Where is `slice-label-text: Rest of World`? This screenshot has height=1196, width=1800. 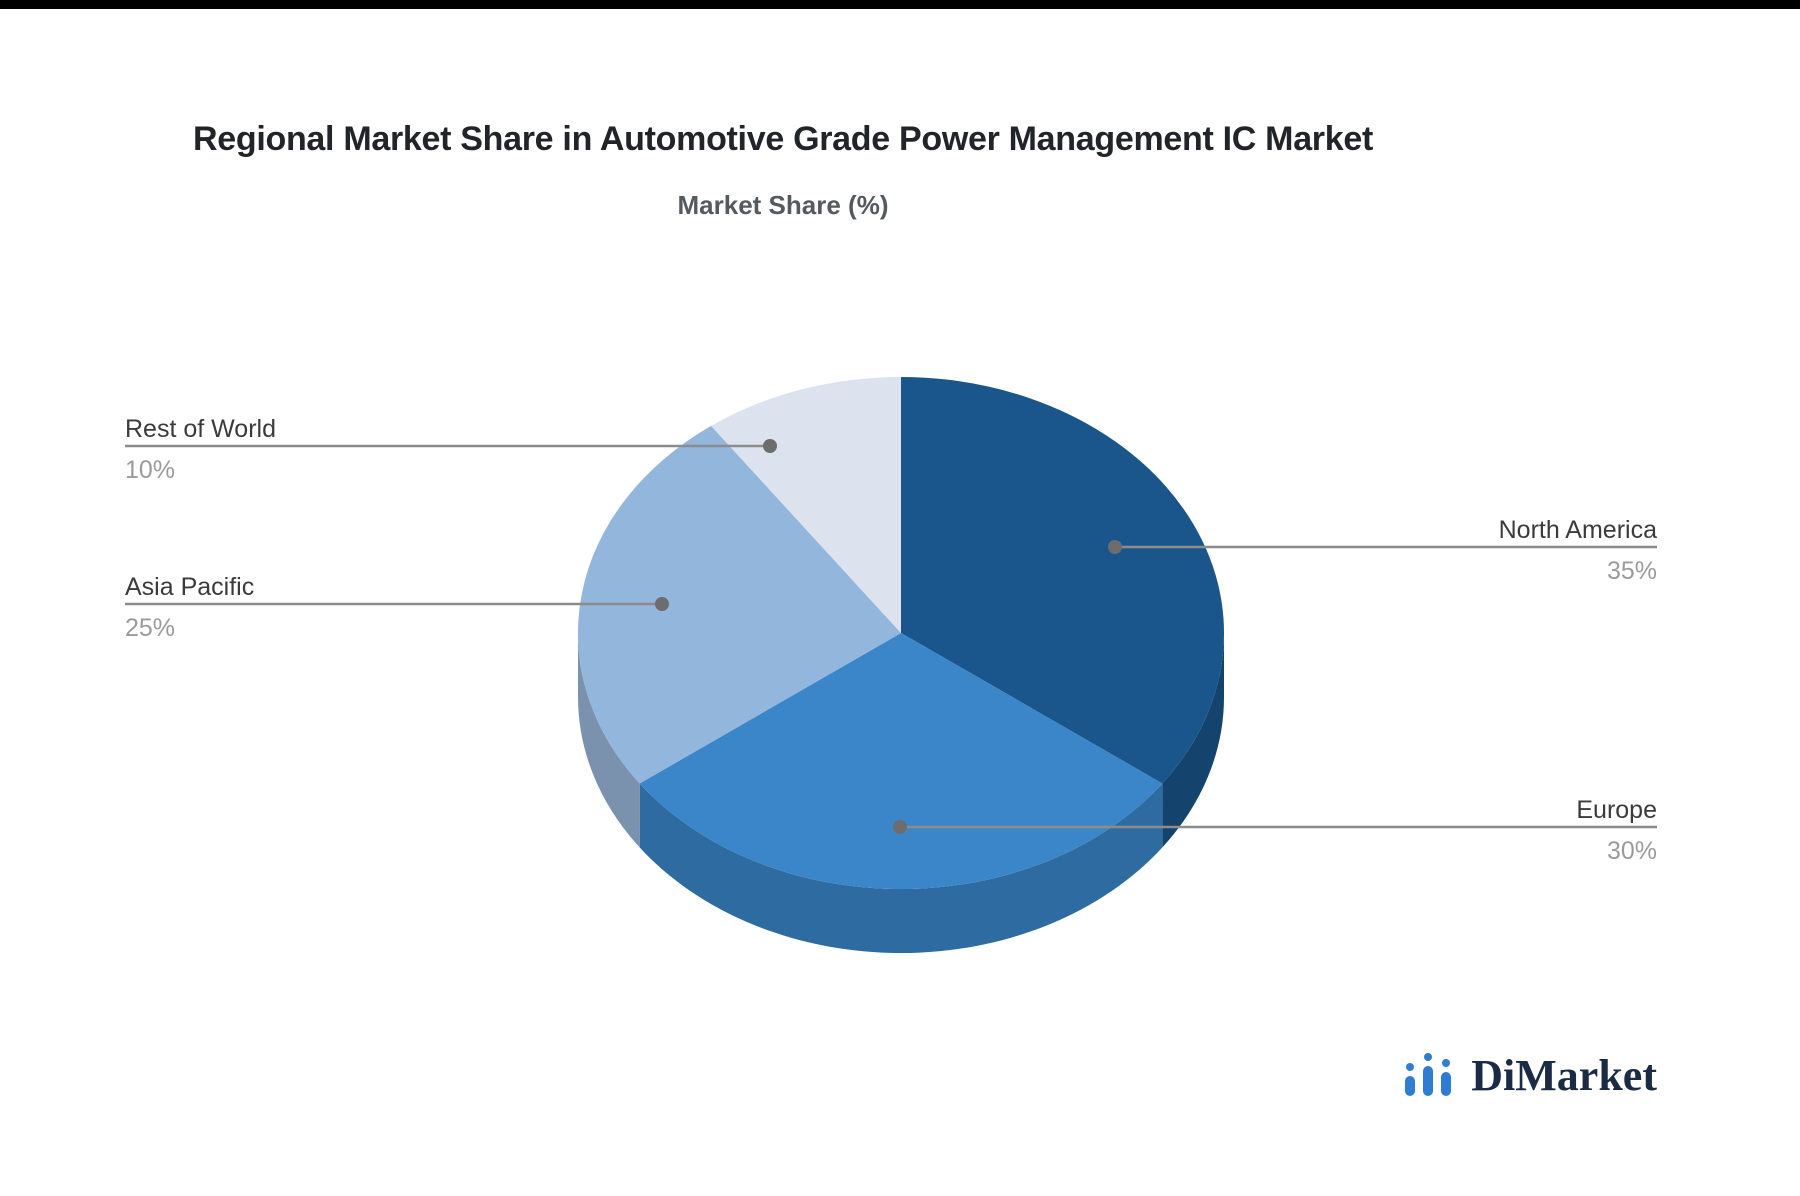
slice-label-text: Rest of World is located at coordinates (200, 429).